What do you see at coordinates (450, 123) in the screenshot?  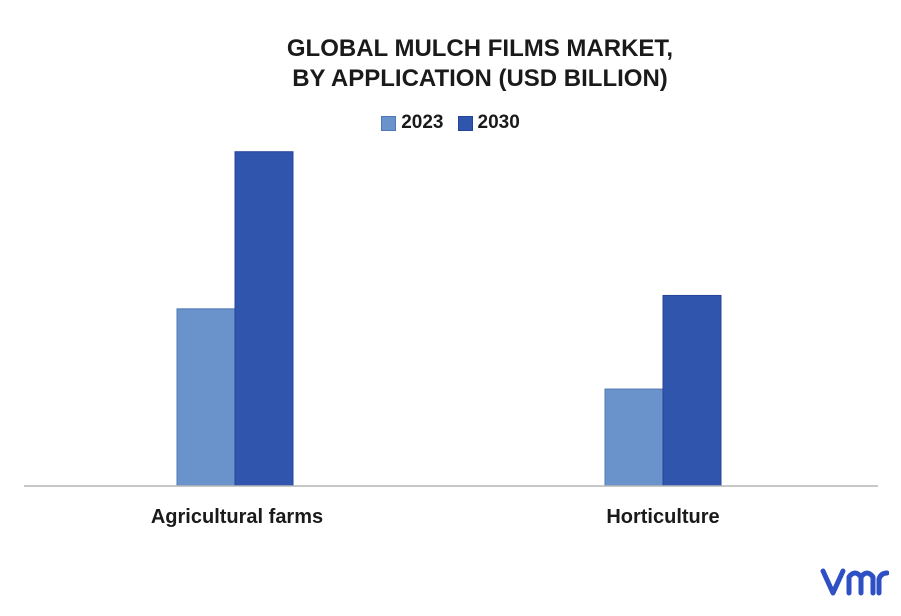 I see `chart-legend: 2023 2030` at bounding box center [450, 123].